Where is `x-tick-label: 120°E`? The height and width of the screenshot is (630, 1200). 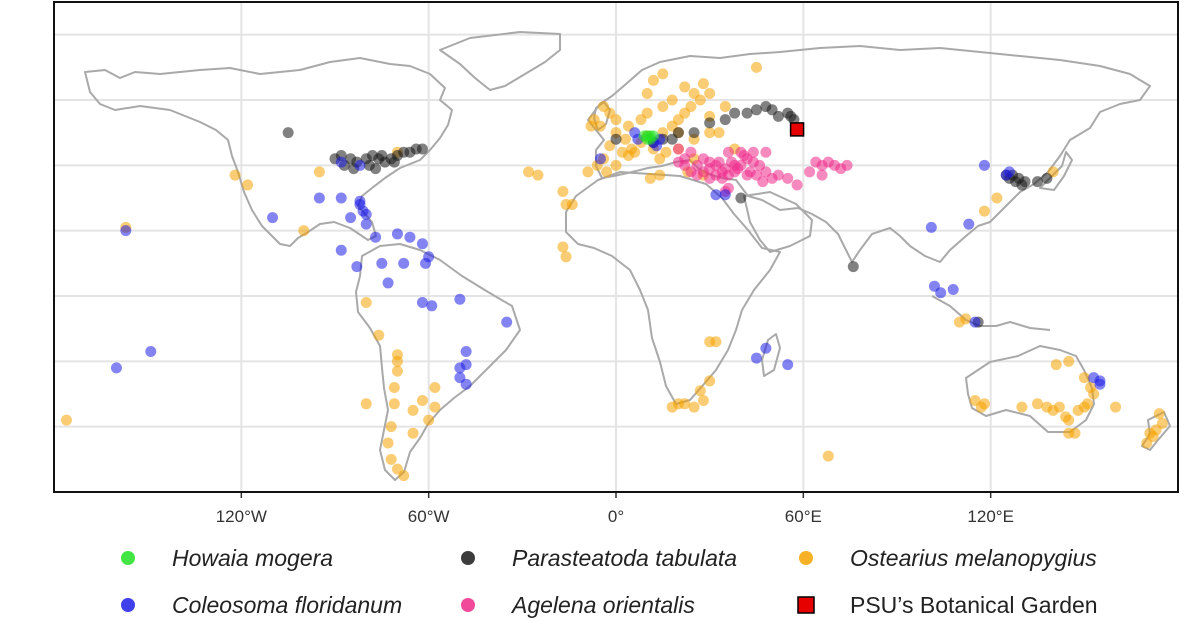 x-tick-label: 120°E is located at coordinates (990, 516).